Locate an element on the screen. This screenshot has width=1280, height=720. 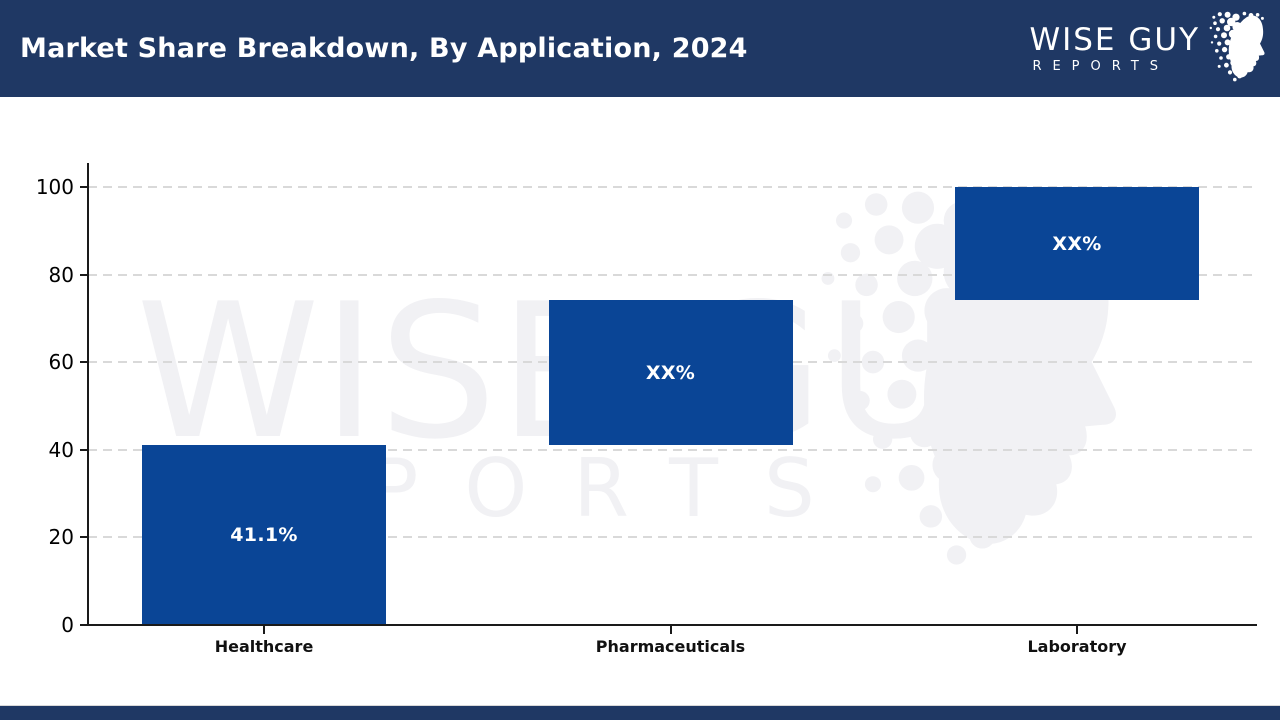
bar-pharmaceuticals: XX% is located at coordinates (670, 372).